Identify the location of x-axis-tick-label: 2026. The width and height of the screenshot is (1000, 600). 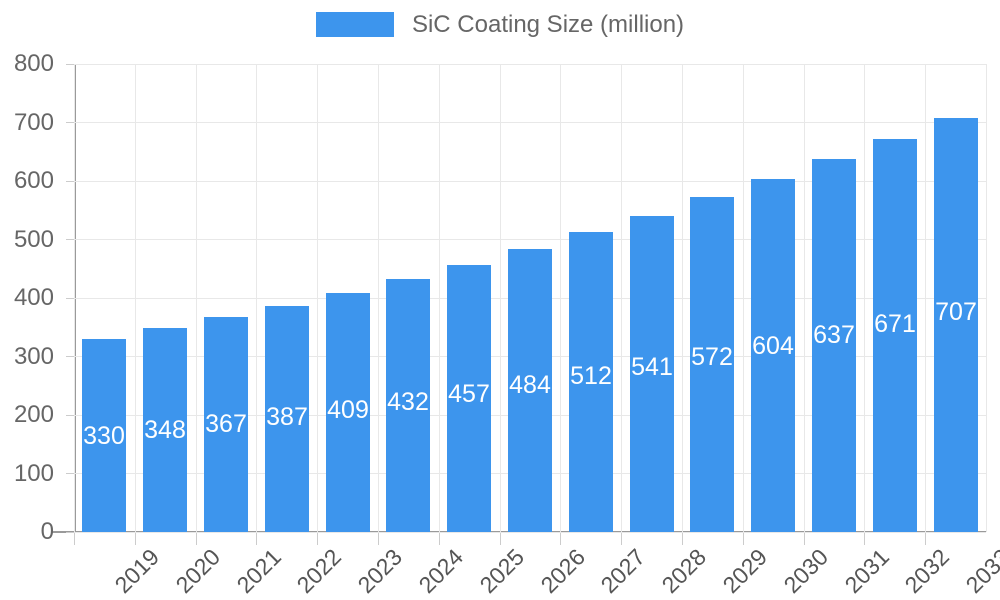
(562, 571).